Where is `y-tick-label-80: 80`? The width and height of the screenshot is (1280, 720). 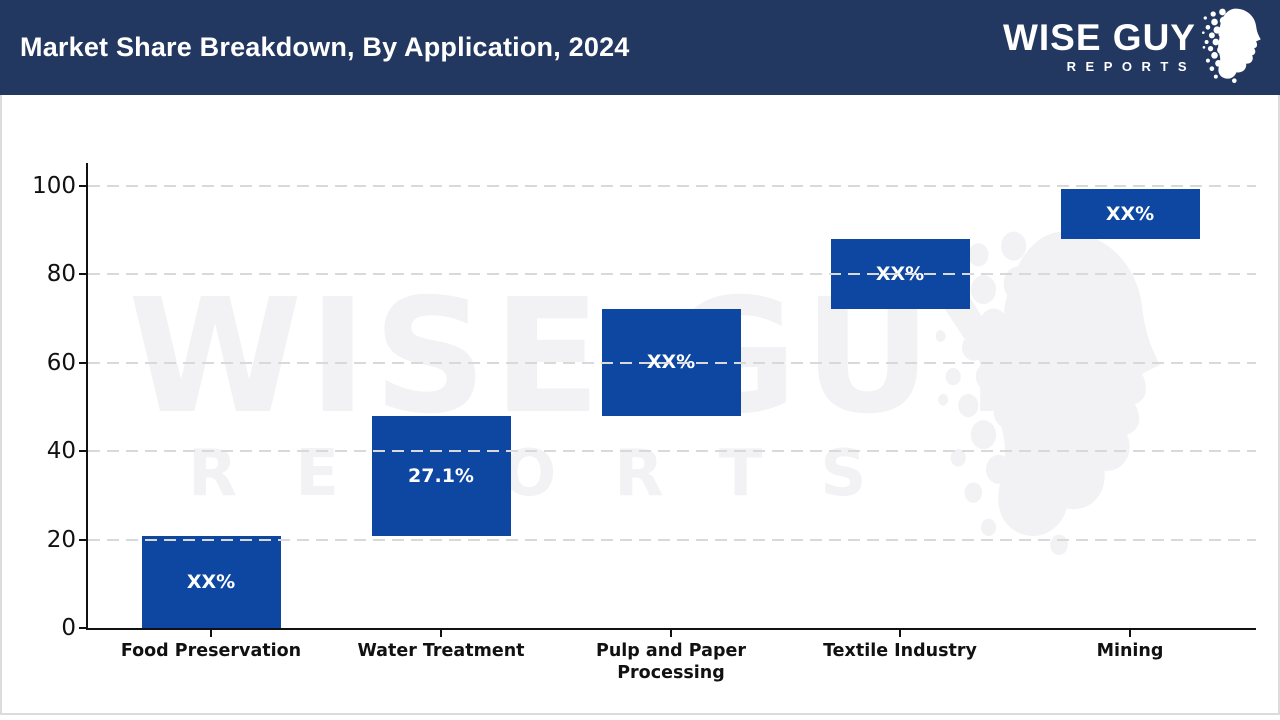
y-tick-label-80: 80 is located at coordinates (61, 274).